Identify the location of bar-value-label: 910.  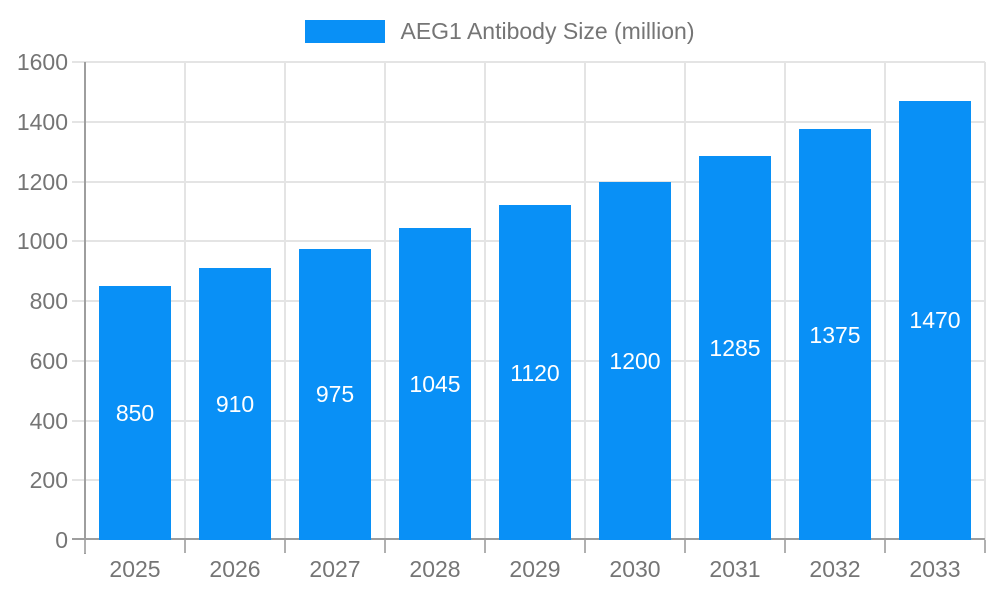
(235, 404).